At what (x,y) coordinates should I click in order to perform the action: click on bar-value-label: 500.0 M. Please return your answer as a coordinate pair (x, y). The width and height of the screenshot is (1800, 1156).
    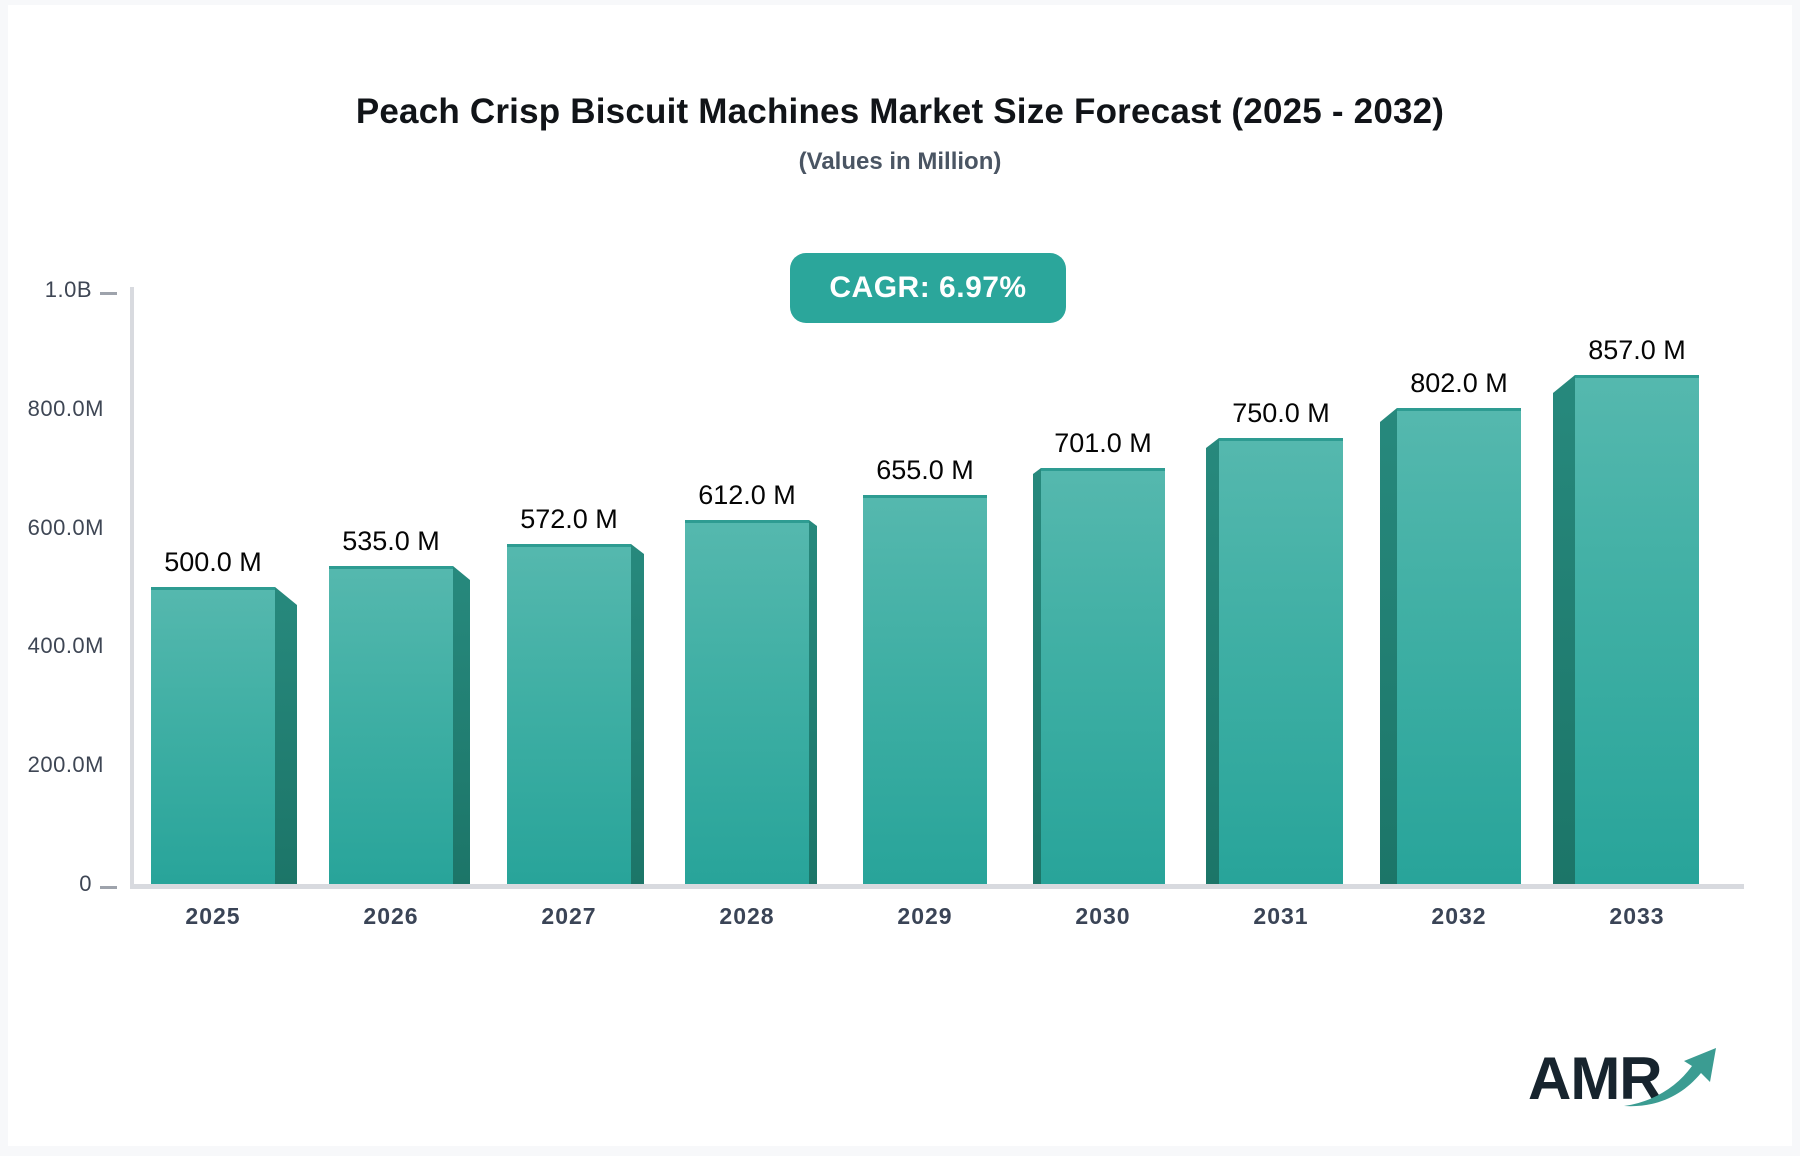
    Looking at the image, I should click on (213, 562).